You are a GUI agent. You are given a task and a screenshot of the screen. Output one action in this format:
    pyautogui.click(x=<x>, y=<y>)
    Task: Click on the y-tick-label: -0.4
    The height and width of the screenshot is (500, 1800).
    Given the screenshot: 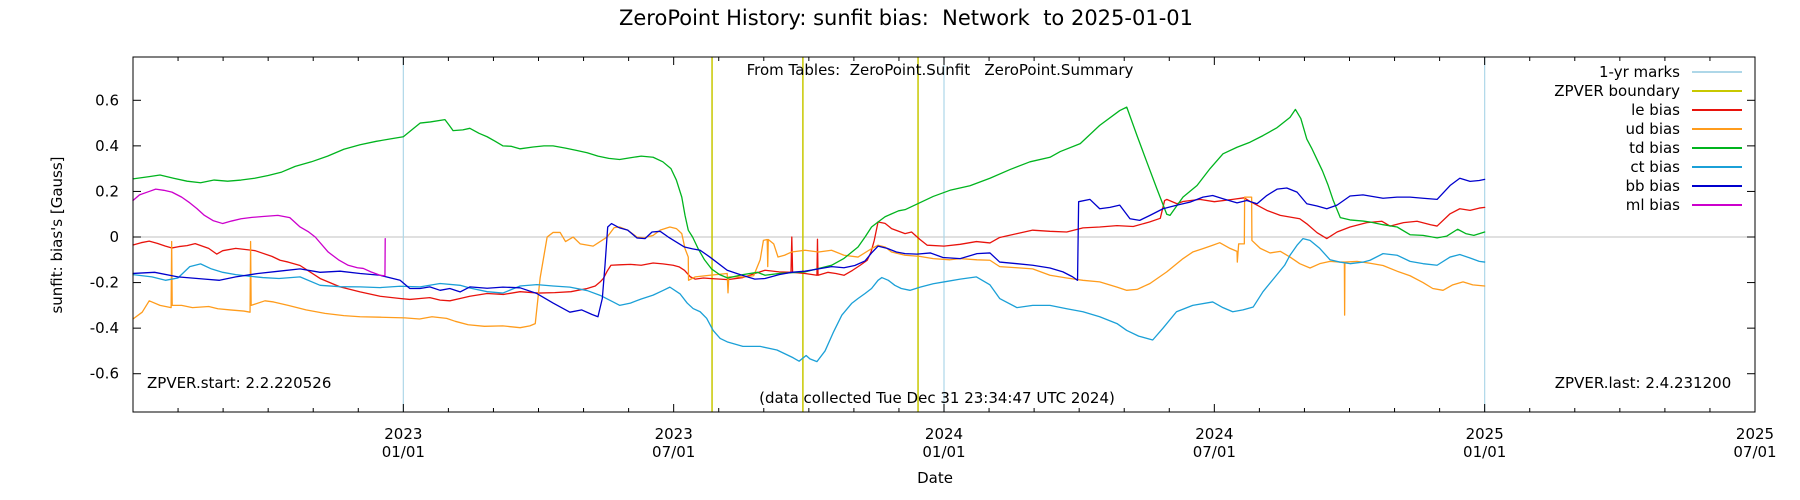 What is the action you would take?
    pyautogui.click(x=104, y=328)
    